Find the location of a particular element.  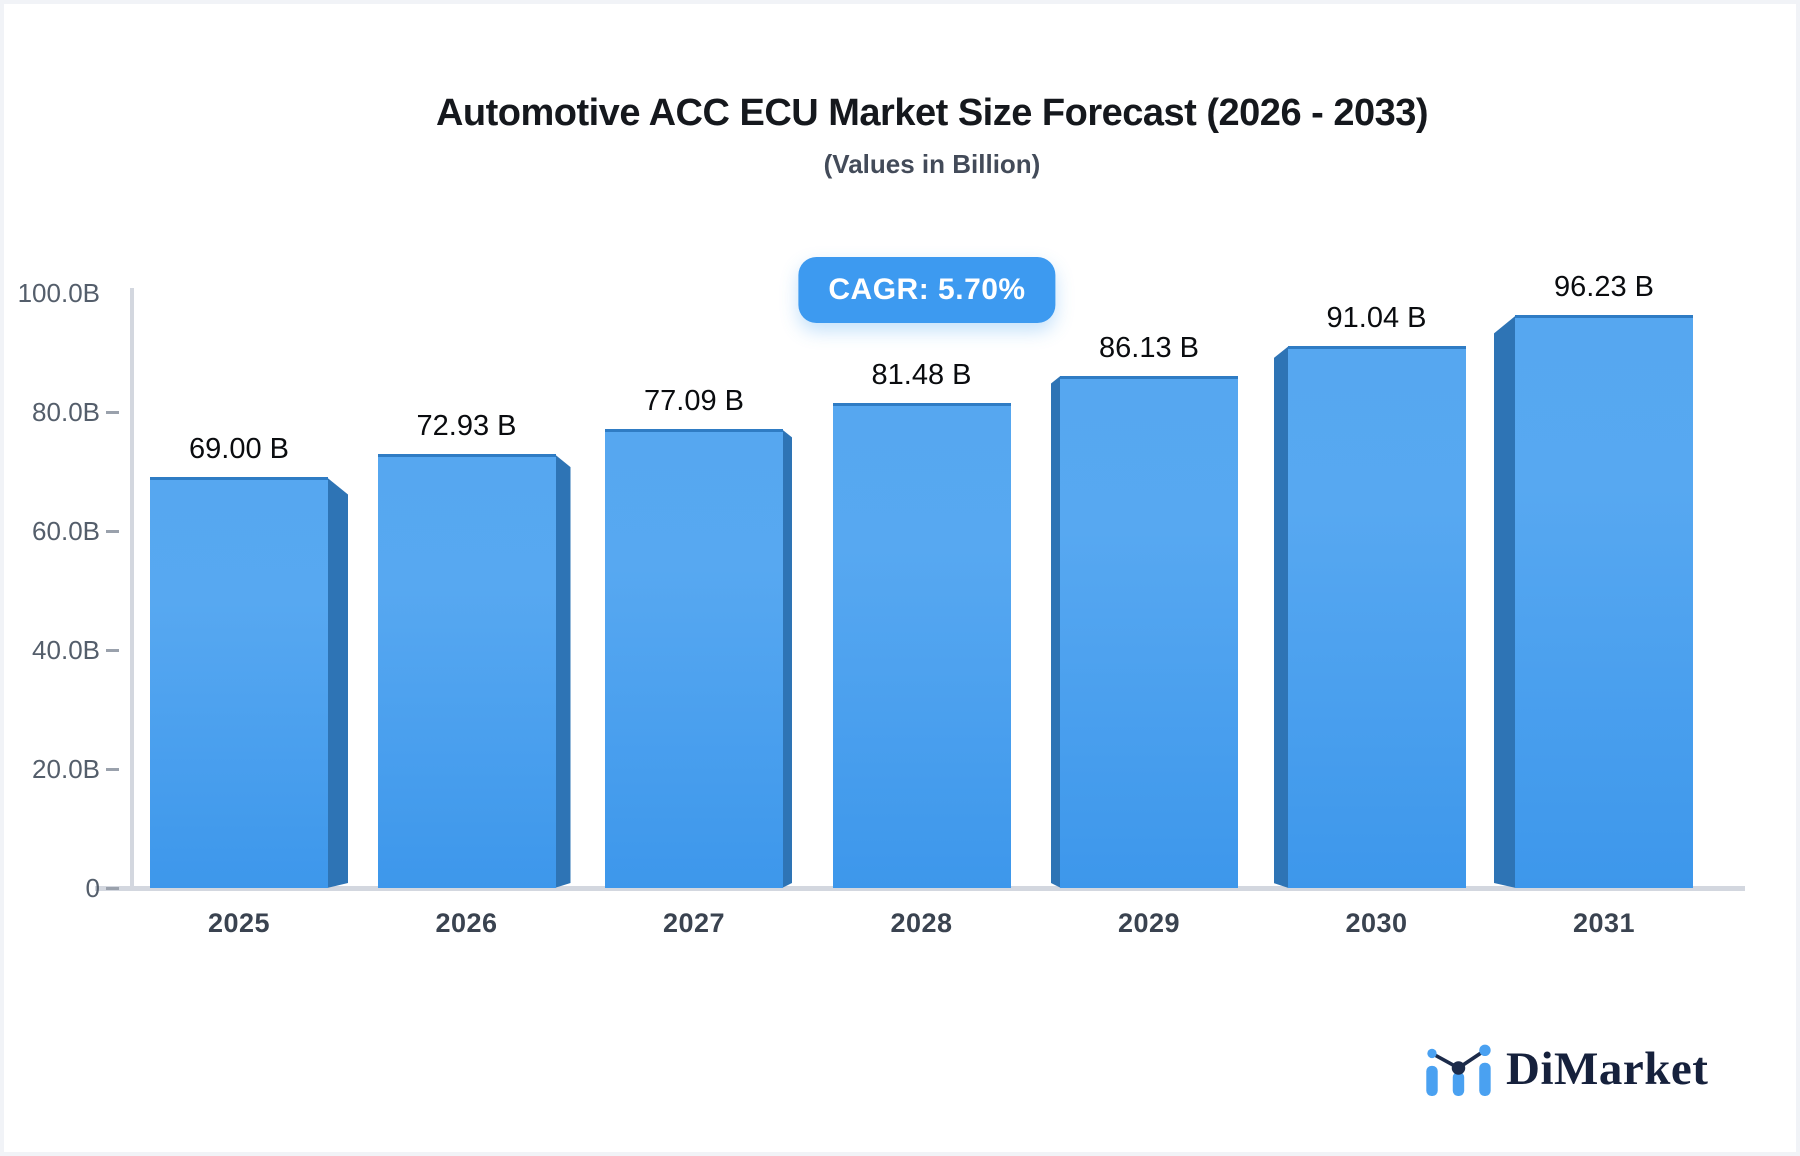

y-axis-line is located at coordinates (132, 587).